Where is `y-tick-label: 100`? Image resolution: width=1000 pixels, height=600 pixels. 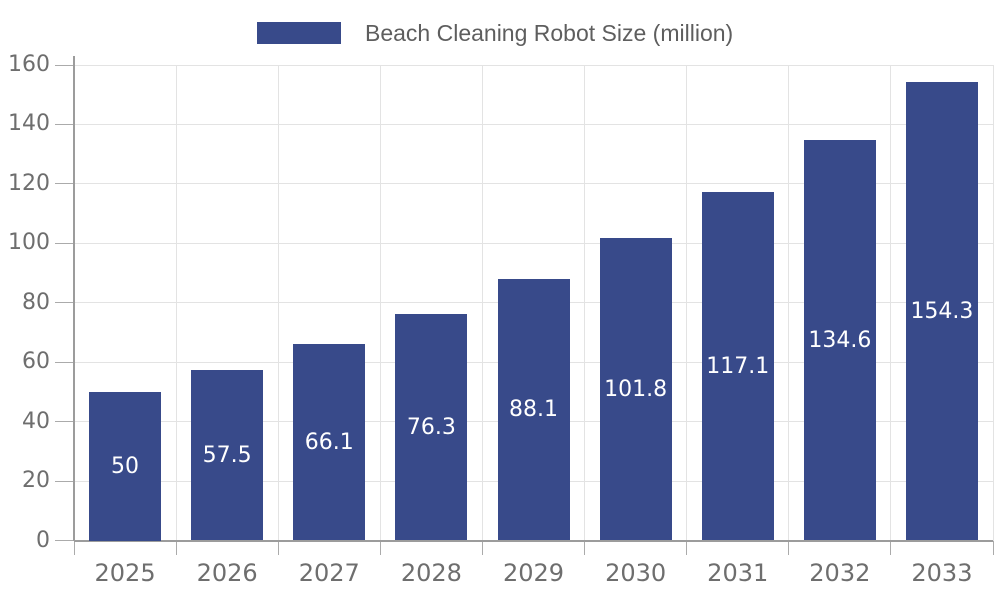 y-tick-label: 100 is located at coordinates (29, 243).